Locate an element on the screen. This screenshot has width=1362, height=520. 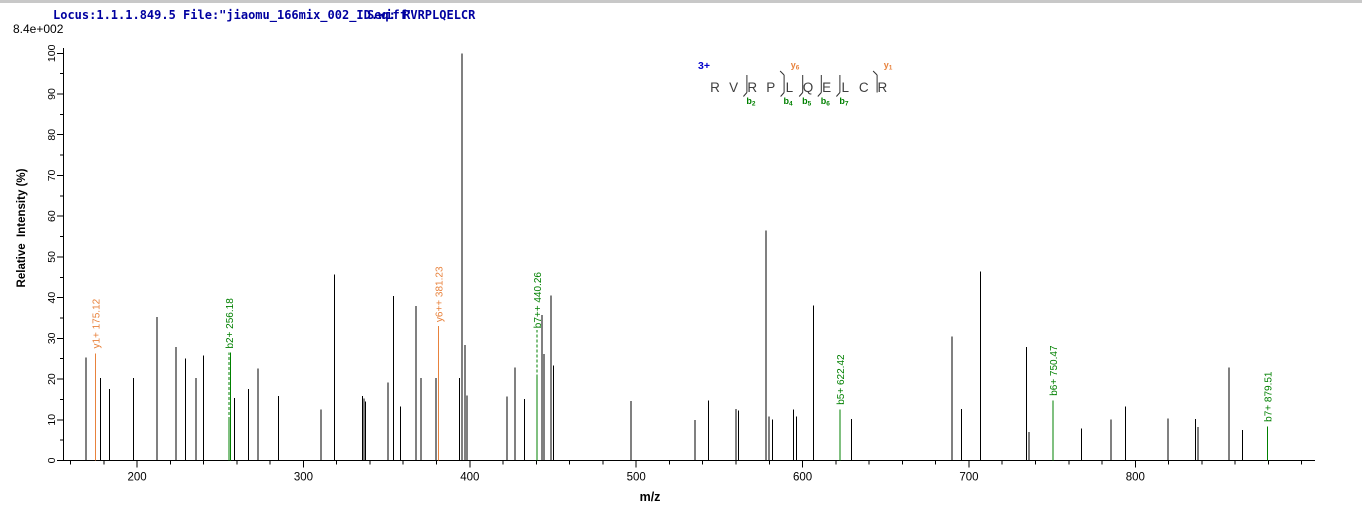
x-tick-label: 200 is located at coordinates (136, 478).